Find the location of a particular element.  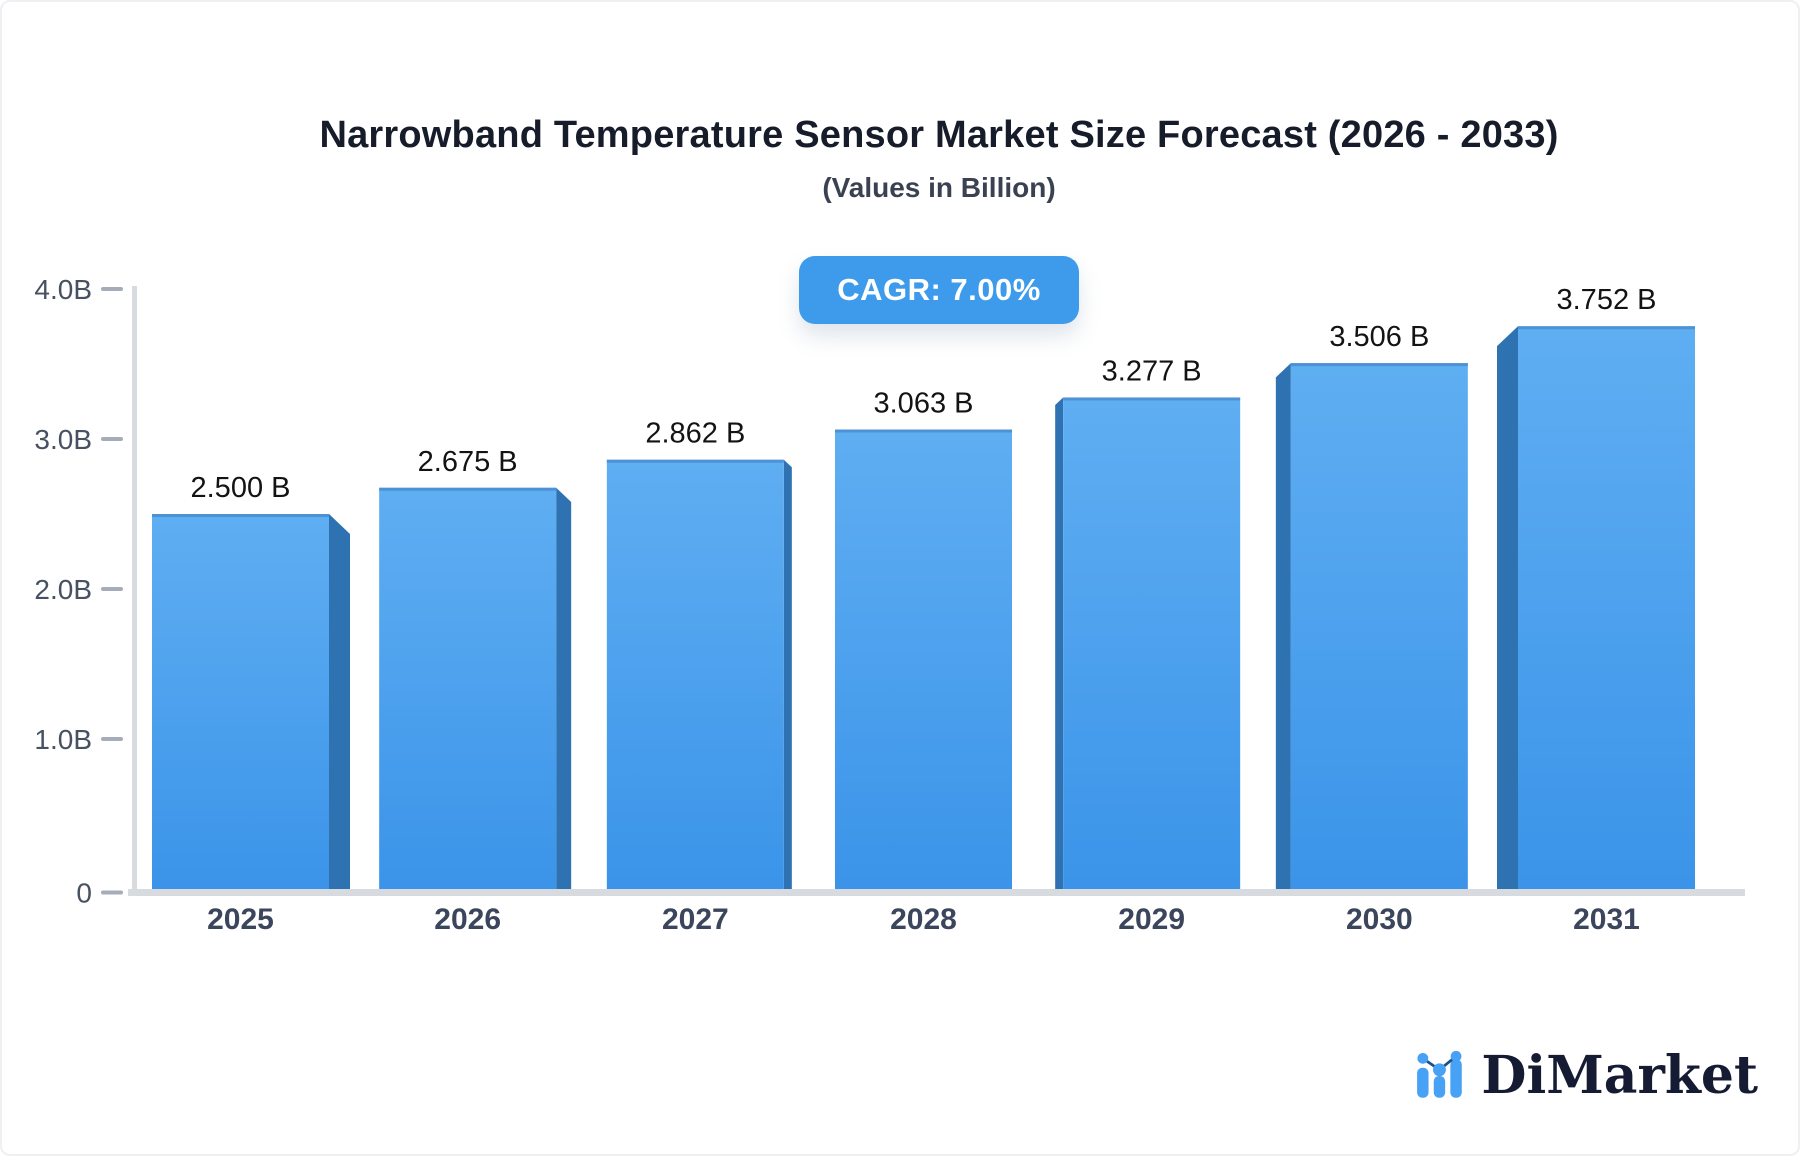

bar-value-label: 3.752 B is located at coordinates (1607, 300).